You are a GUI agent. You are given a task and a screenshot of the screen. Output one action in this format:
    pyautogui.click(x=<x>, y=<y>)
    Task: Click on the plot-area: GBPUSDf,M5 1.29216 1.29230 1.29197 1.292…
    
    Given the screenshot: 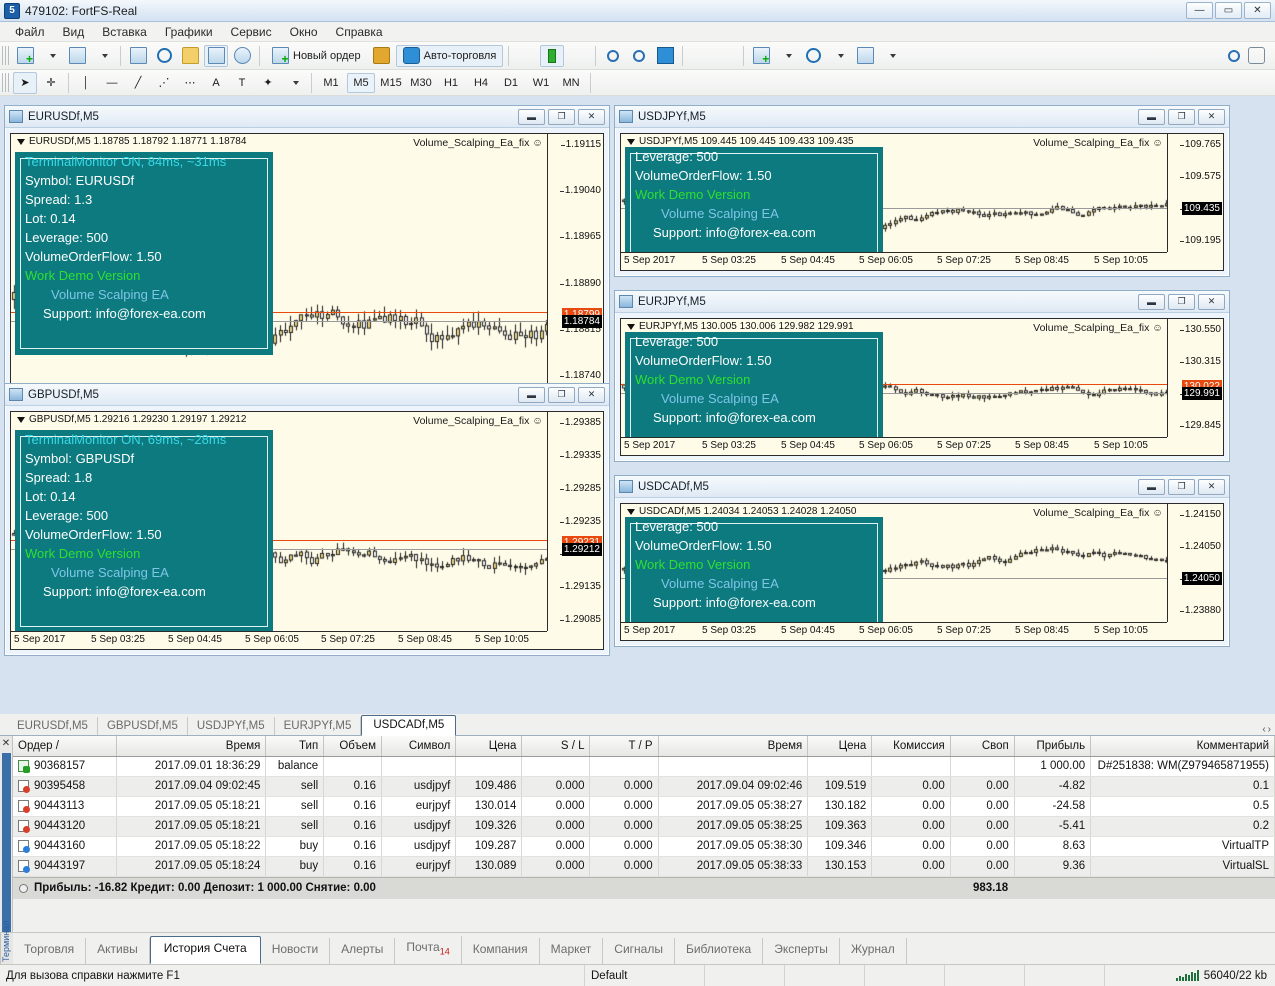 What is the action you would take?
    pyautogui.click(x=279, y=521)
    